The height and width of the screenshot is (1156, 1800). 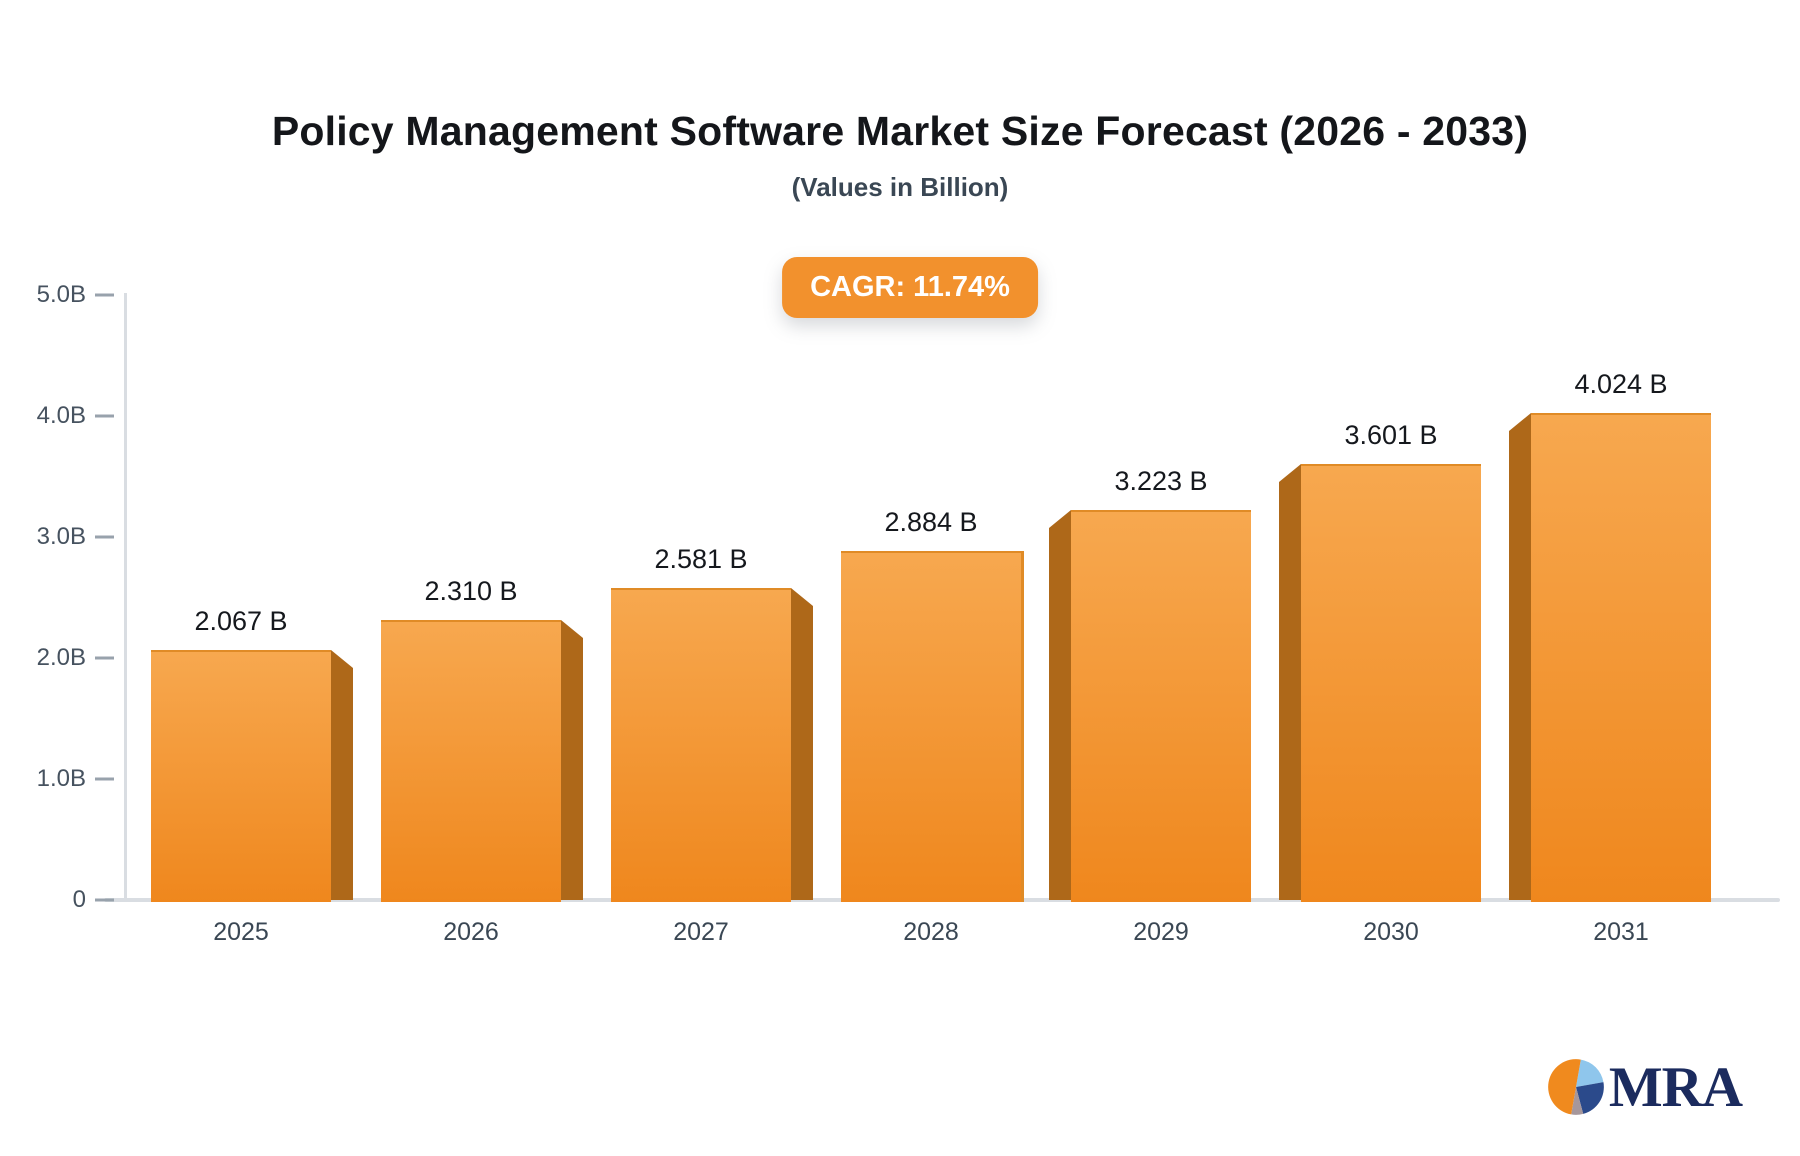 What do you see at coordinates (1589, 1073) in the screenshot?
I see `pie-slice-light-blue` at bounding box center [1589, 1073].